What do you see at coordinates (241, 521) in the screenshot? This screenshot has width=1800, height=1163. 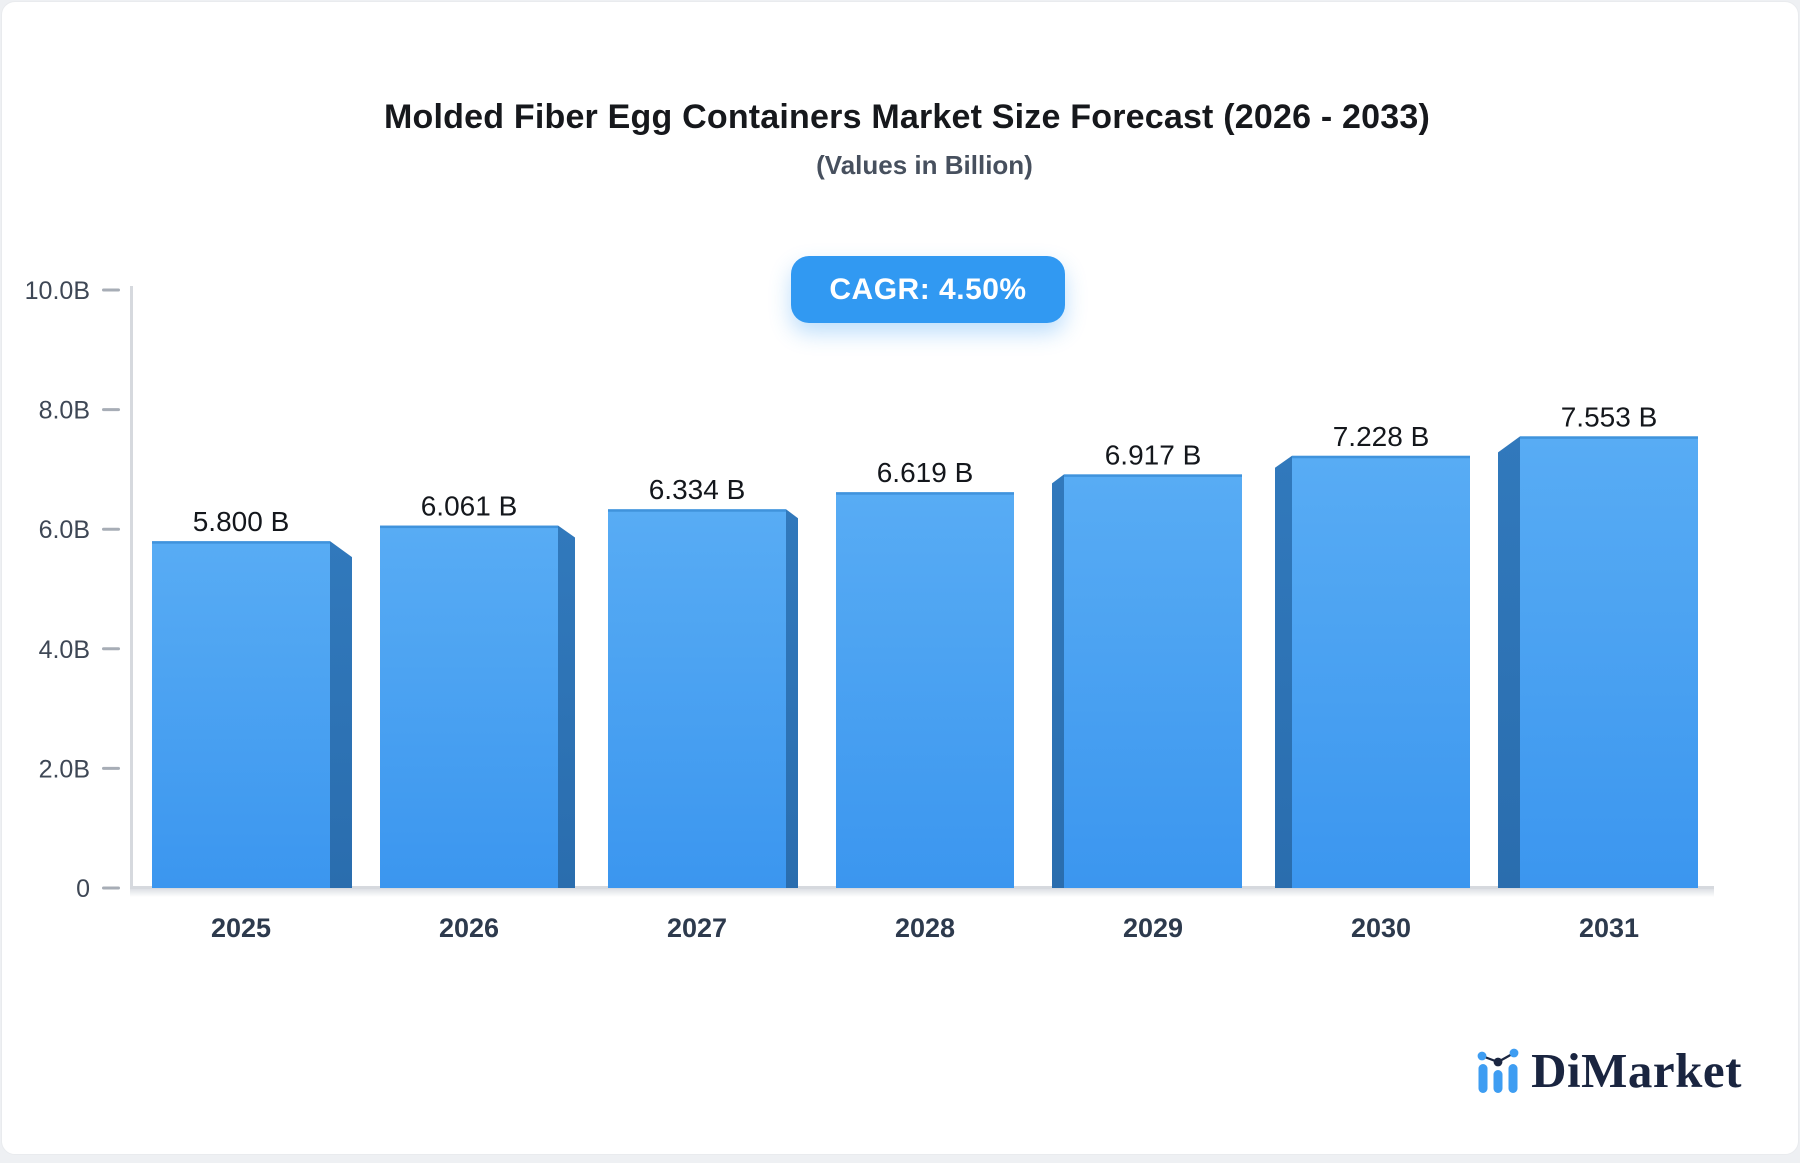 I see `bar-value-label: 5.800 B` at bounding box center [241, 521].